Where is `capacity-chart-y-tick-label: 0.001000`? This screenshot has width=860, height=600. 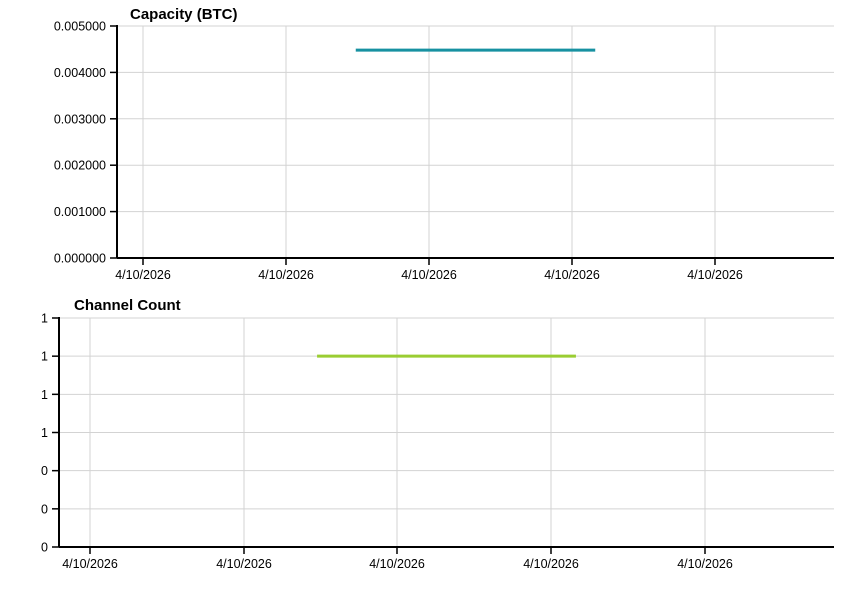
capacity-chart-y-tick-label: 0.001000 is located at coordinates (80, 212).